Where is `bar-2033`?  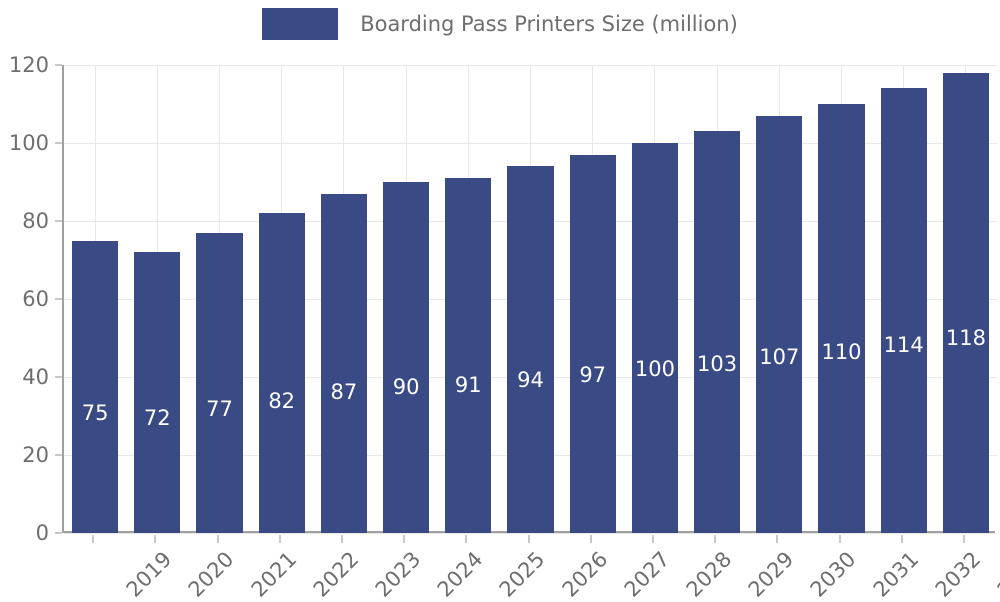
bar-2033 is located at coordinates (966, 302).